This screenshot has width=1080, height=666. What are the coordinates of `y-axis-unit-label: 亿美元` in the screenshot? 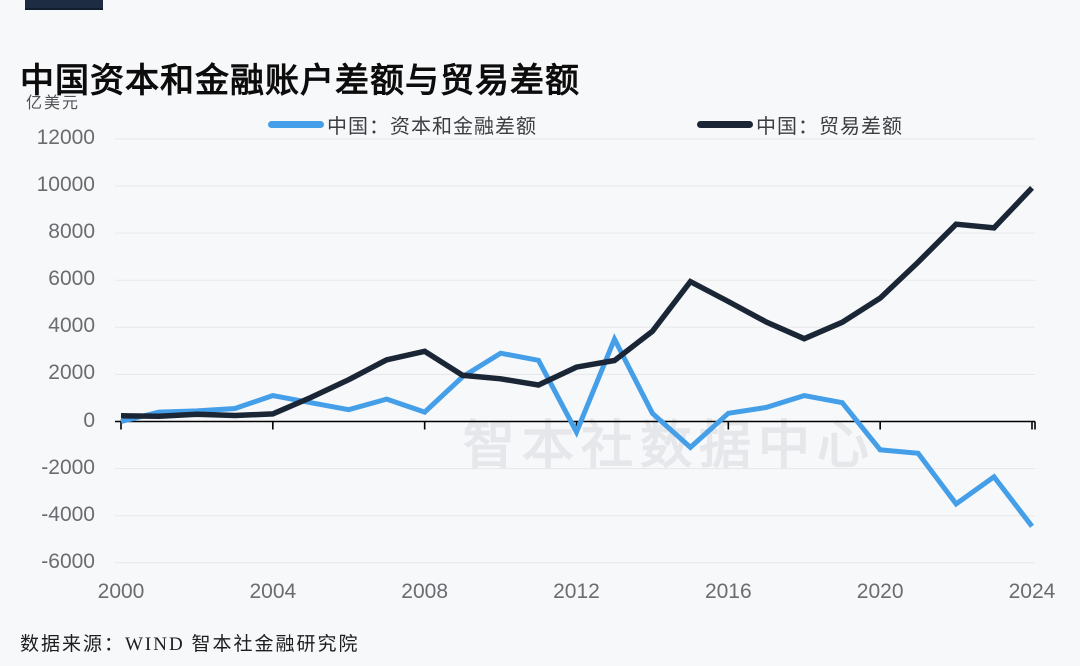 It's located at (53, 103).